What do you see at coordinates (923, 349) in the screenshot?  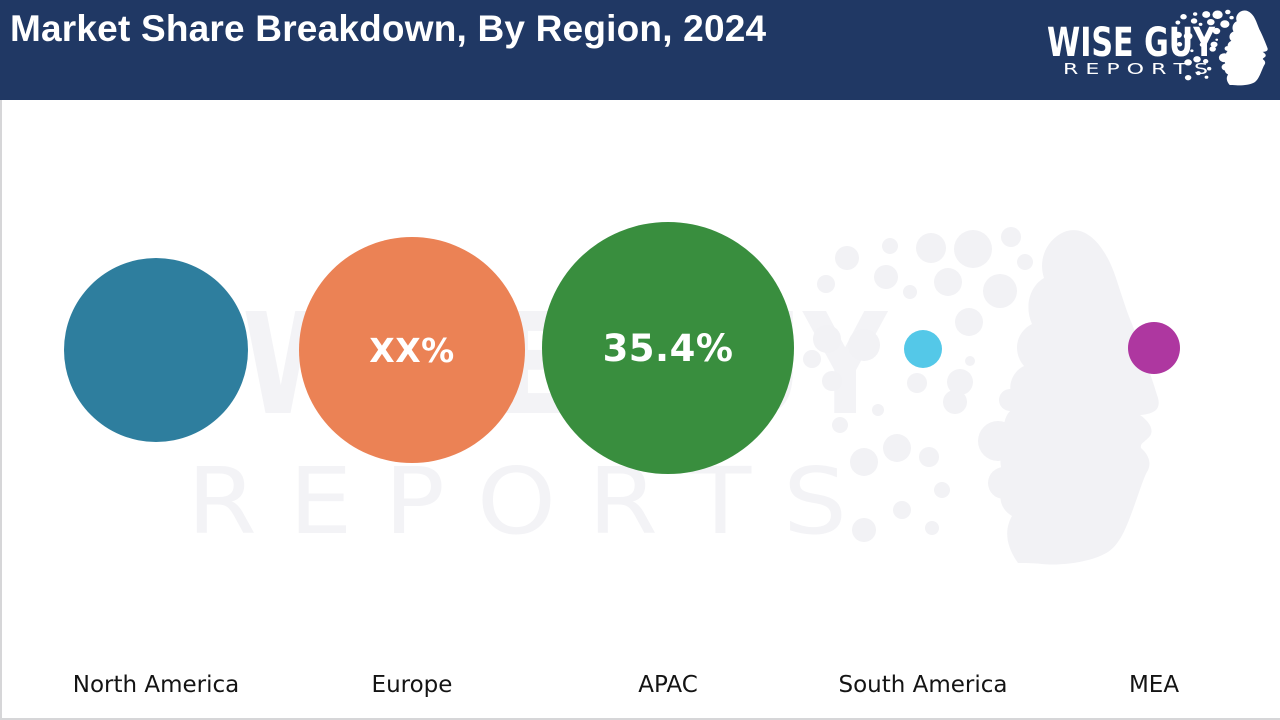 I see `bubble-south-america` at bounding box center [923, 349].